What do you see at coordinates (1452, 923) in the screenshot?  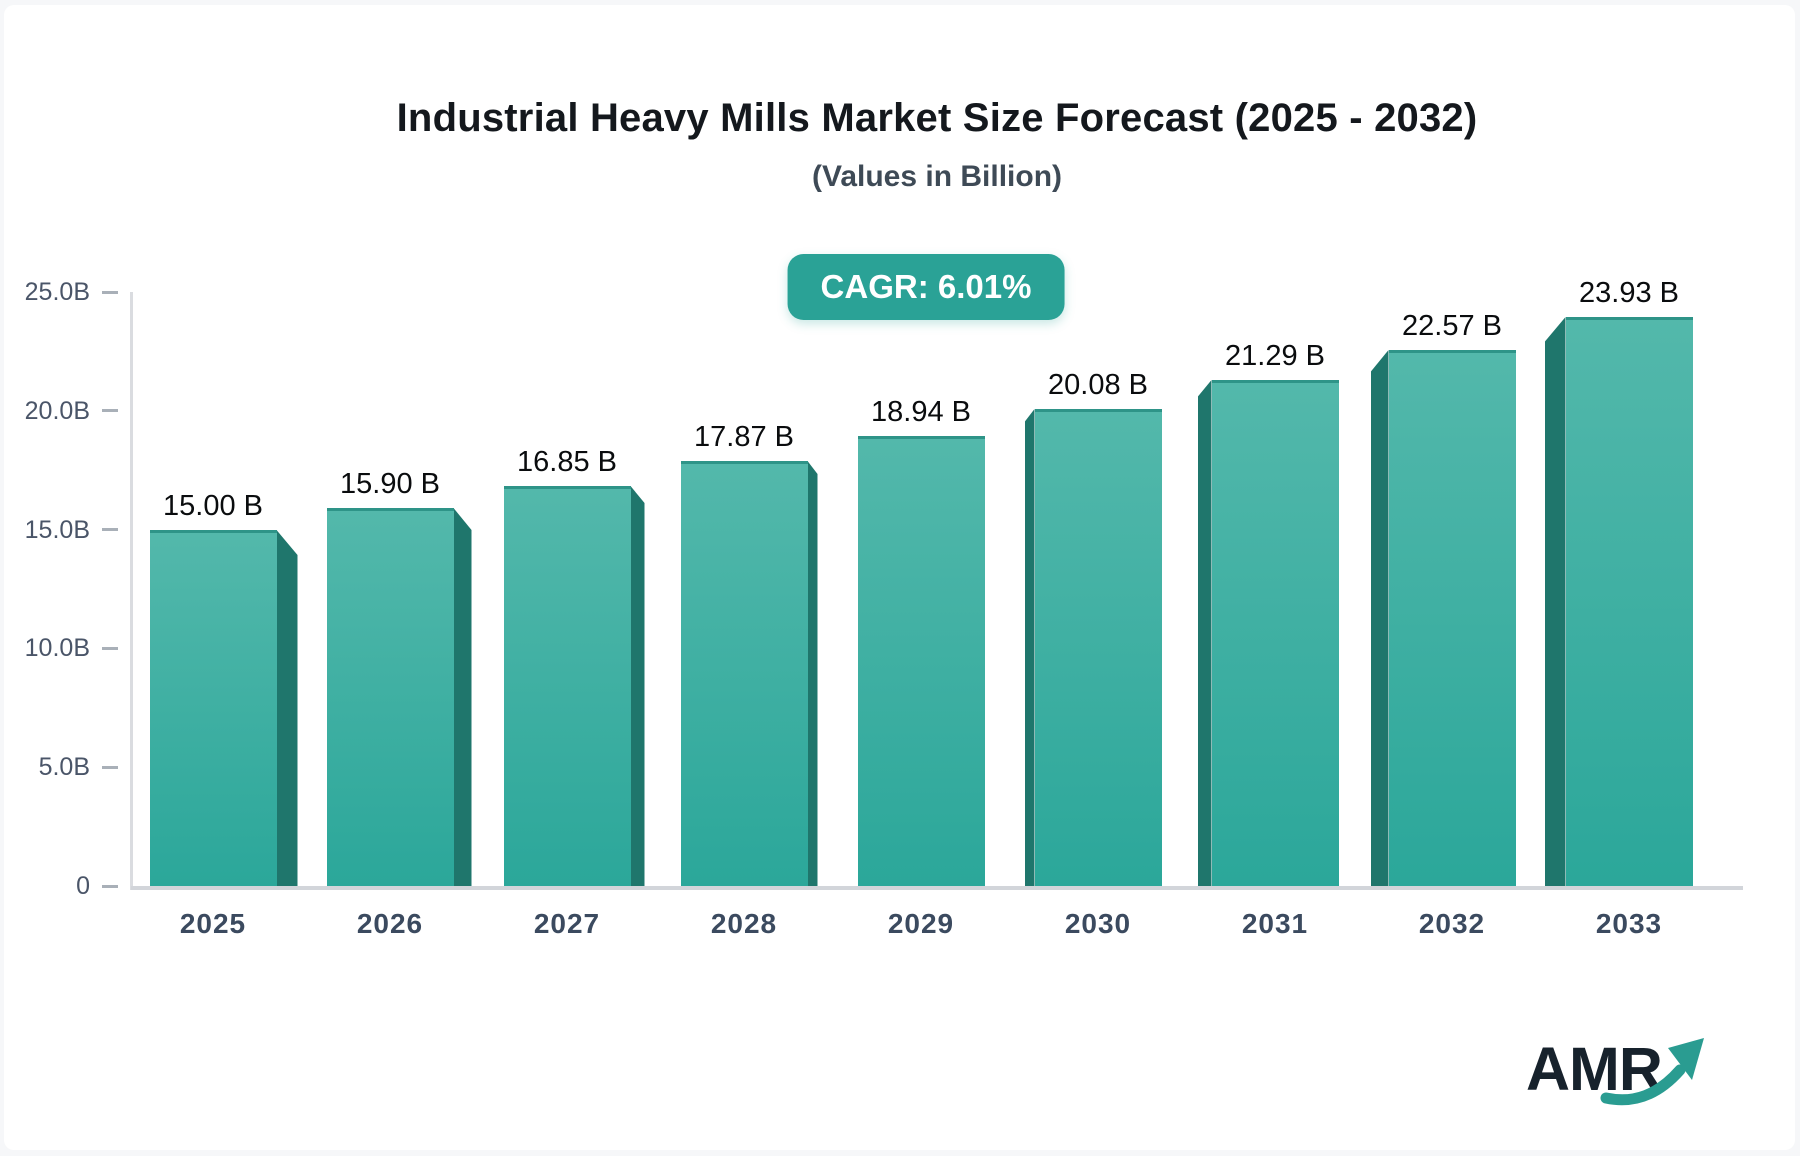 I see `x-axis-label: 2032` at bounding box center [1452, 923].